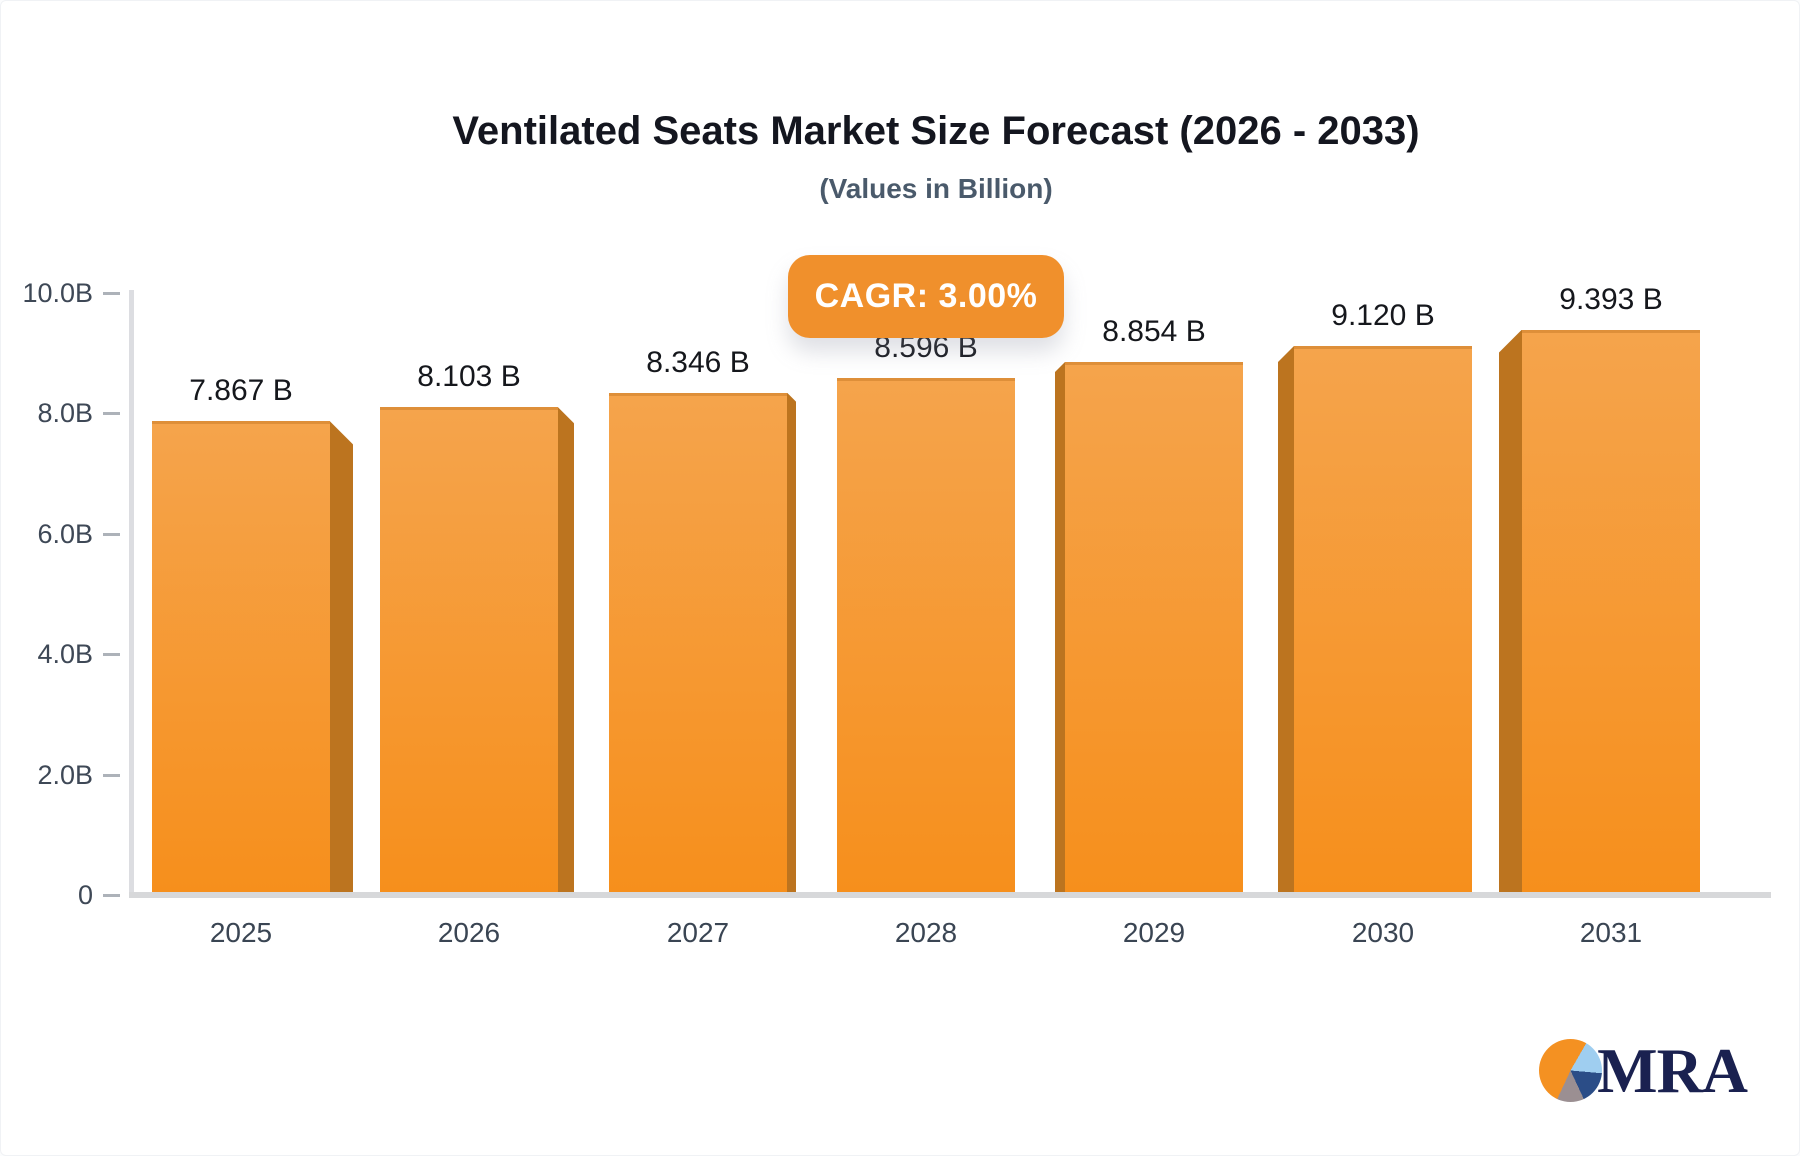 This screenshot has height=1156, width=1800. Describe the element at coordinates (1672, 1070) in the screenshot. I see `mra-logo-text: MRA` at that location.